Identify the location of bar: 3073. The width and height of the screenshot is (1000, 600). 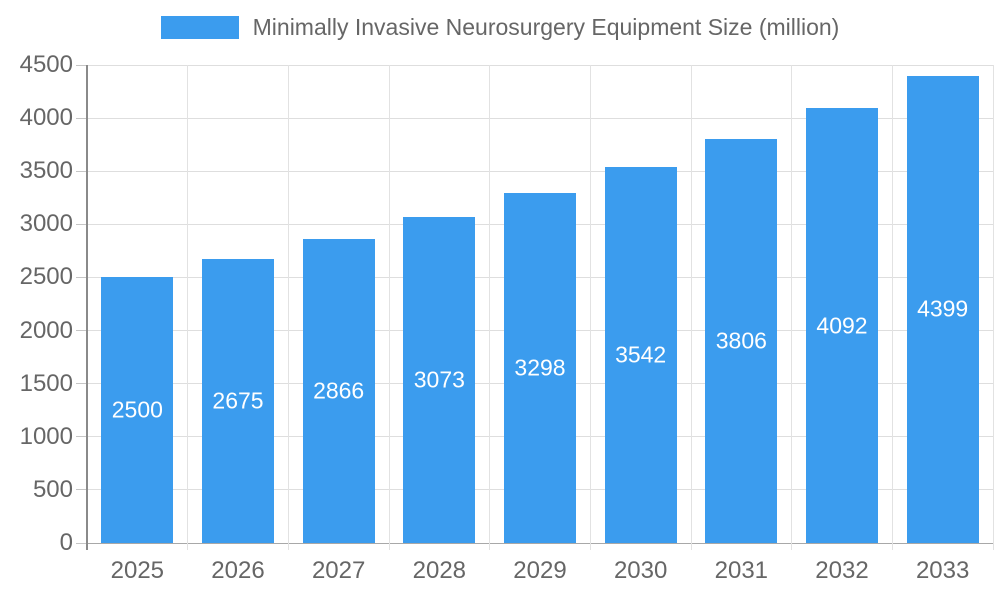
(439, 379).